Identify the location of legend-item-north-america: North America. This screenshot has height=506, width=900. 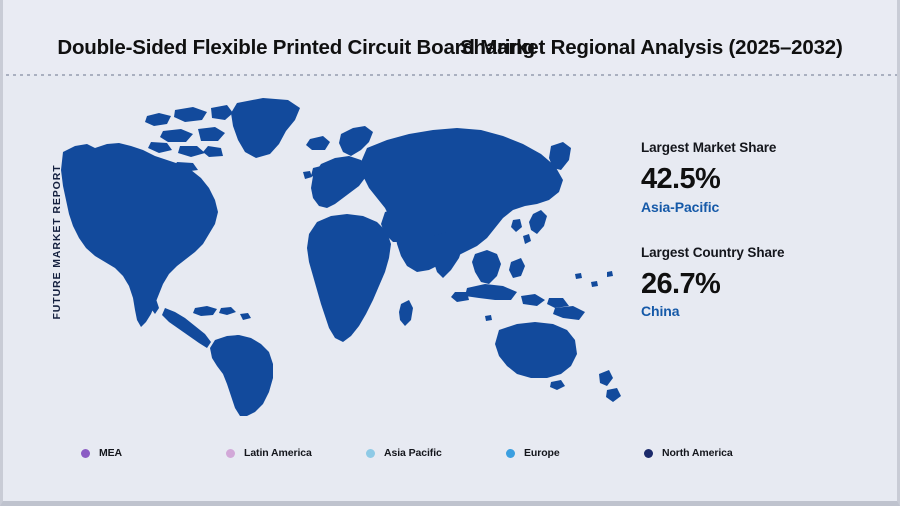
(688, 453).